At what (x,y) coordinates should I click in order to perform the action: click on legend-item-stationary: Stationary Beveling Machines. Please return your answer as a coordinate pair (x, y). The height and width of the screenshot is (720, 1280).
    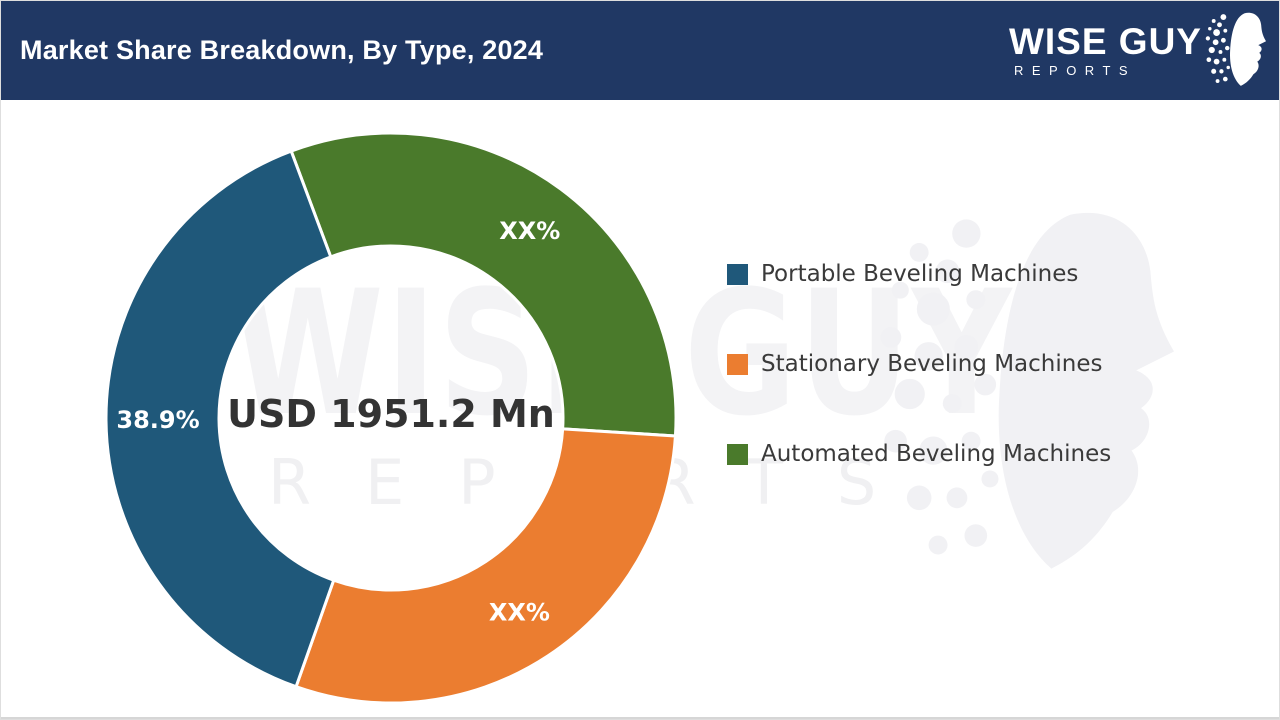
    Looking at the image, I should click on (919, 364).